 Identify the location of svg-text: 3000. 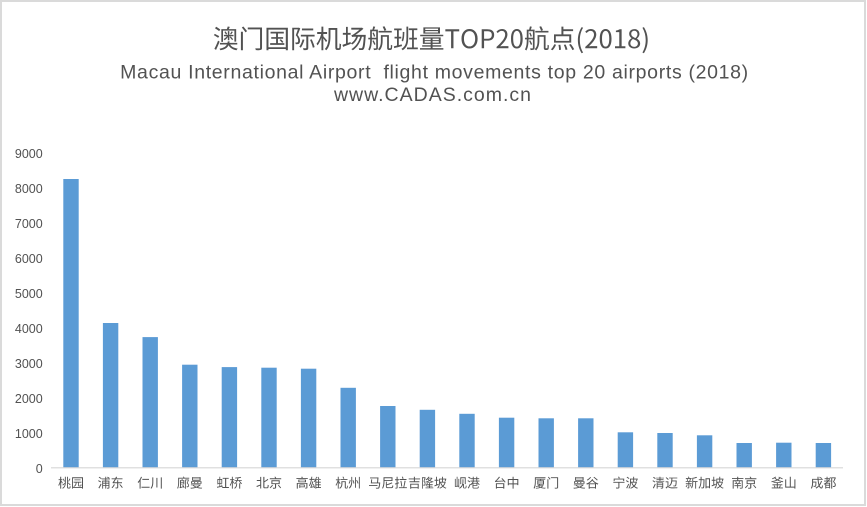
(29, 364).